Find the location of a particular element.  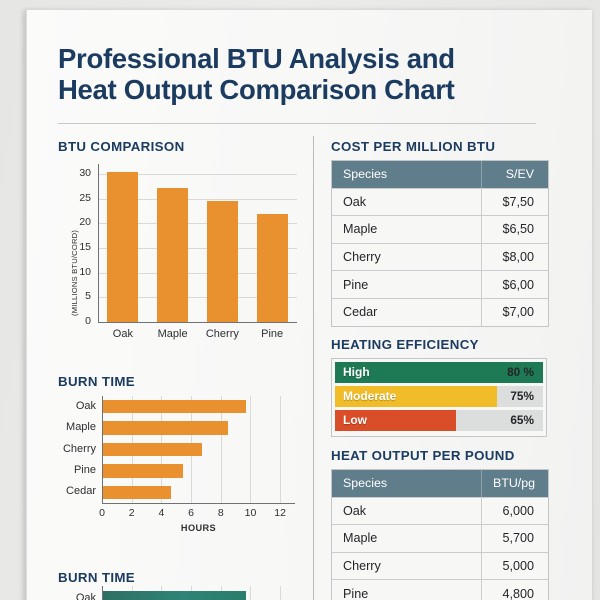

y-axis-category-label: Cherry is located at coordinates (79, 448).